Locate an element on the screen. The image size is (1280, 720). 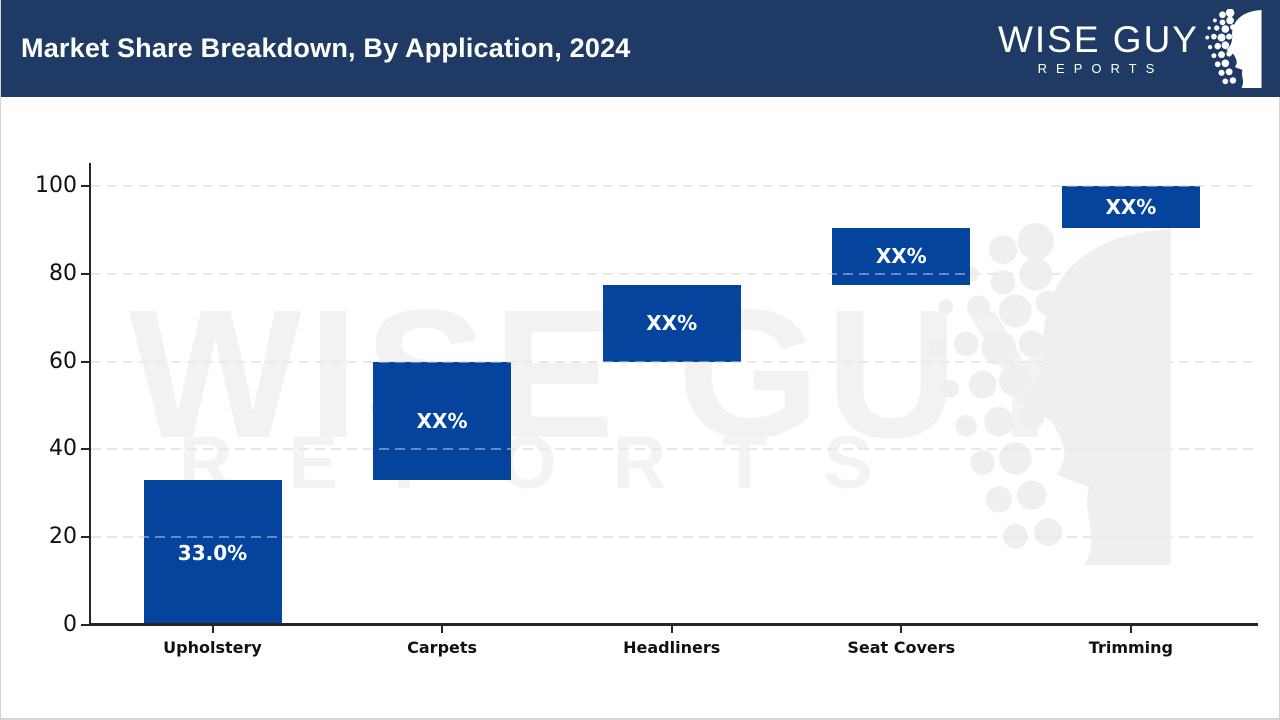
y-axis-tick-label: 40 is located at coordinates (63, 449).